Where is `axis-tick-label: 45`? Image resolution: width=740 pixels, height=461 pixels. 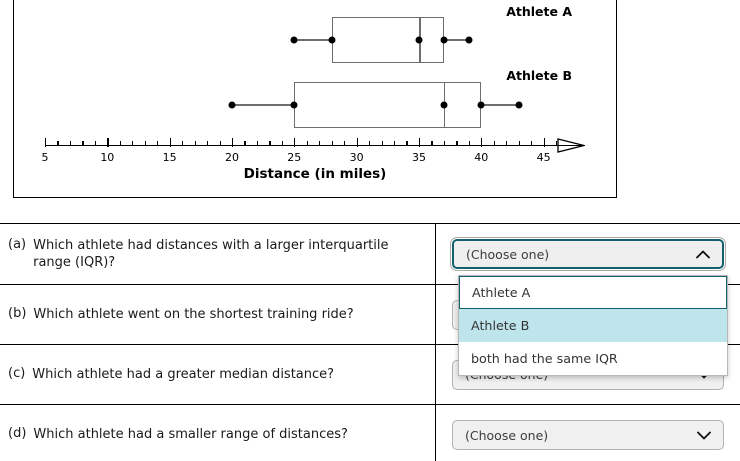
axis-tick-label: 45 is located at coordinates (543, 157).